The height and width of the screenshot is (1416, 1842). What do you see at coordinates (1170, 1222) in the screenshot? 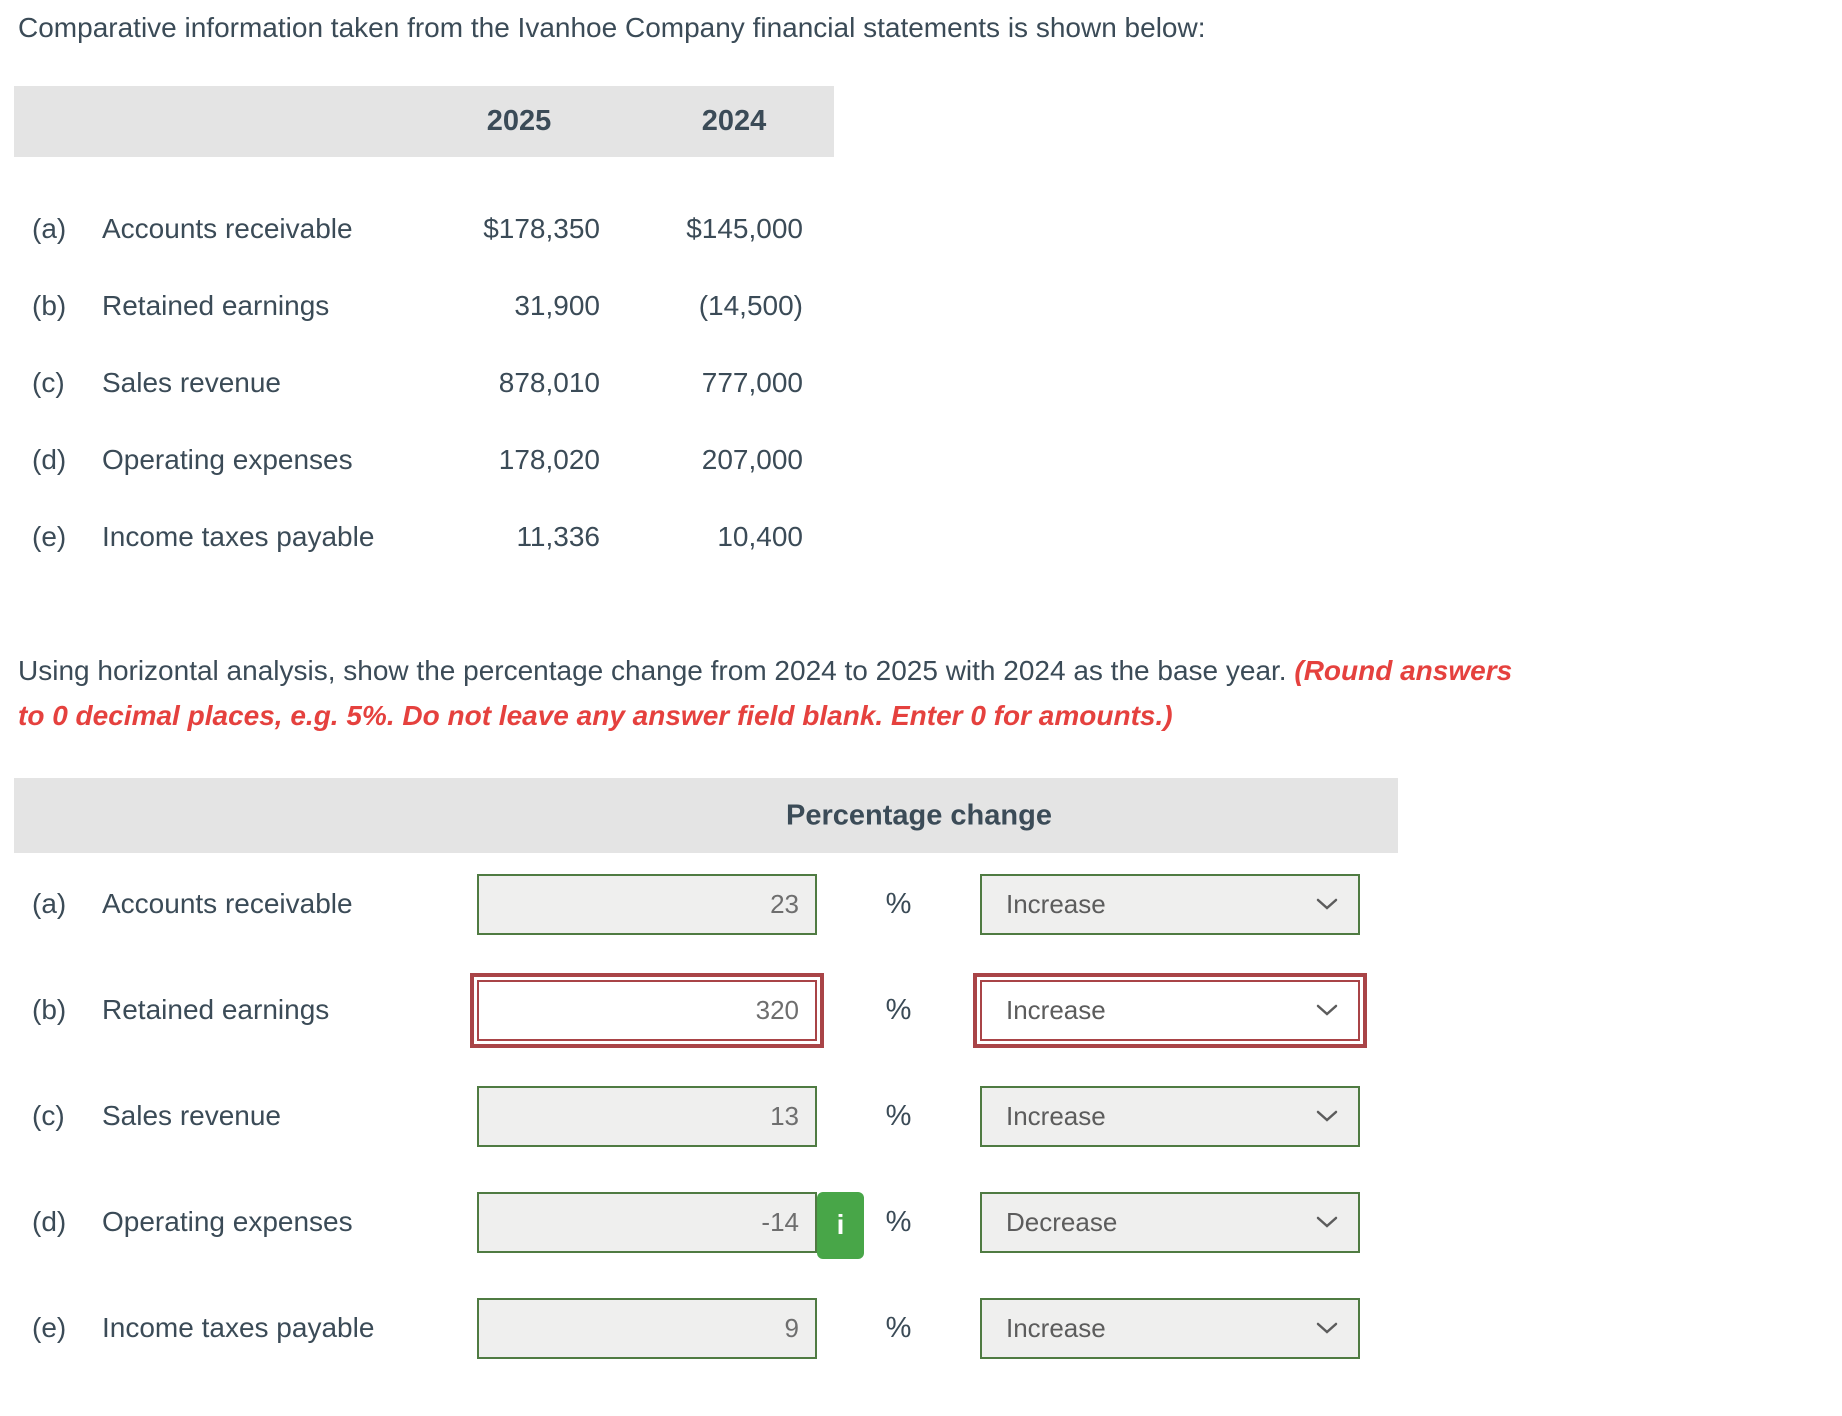
I see `direction-select-d: Decrease` at bounding box center [1170, 1222].